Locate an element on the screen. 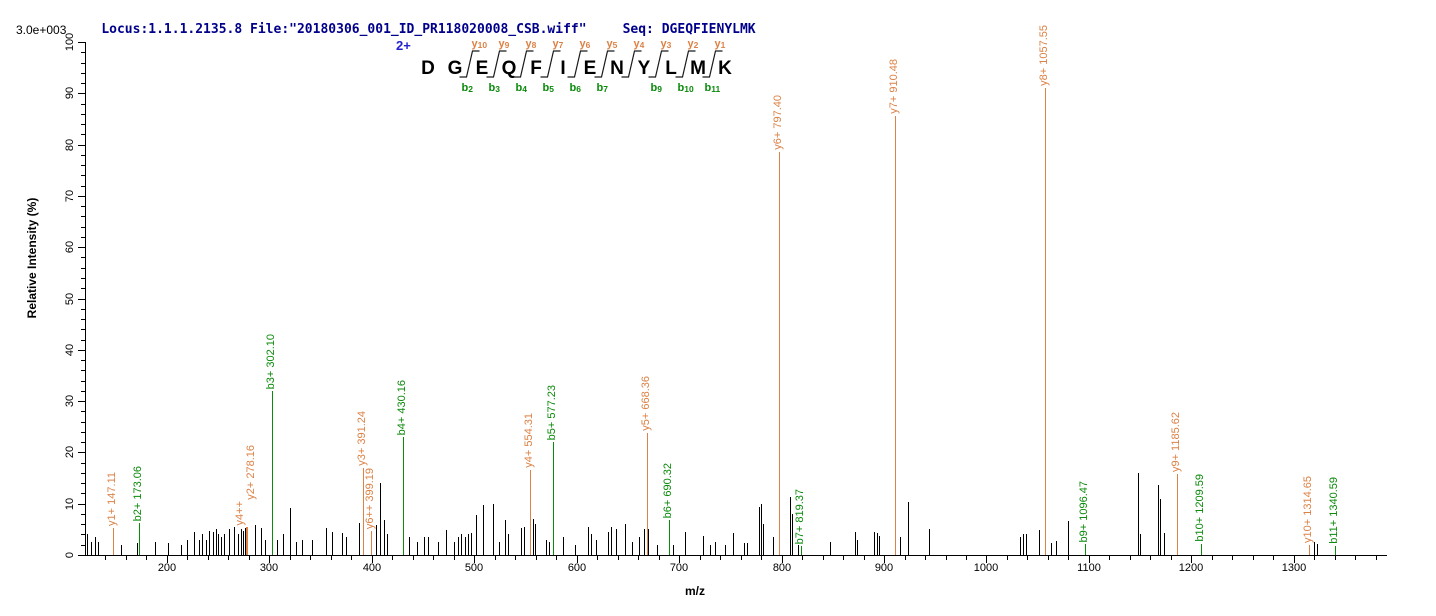 The image size is (1436, 616). cleavage-mark-y4 is located at coordinates (631, 64).